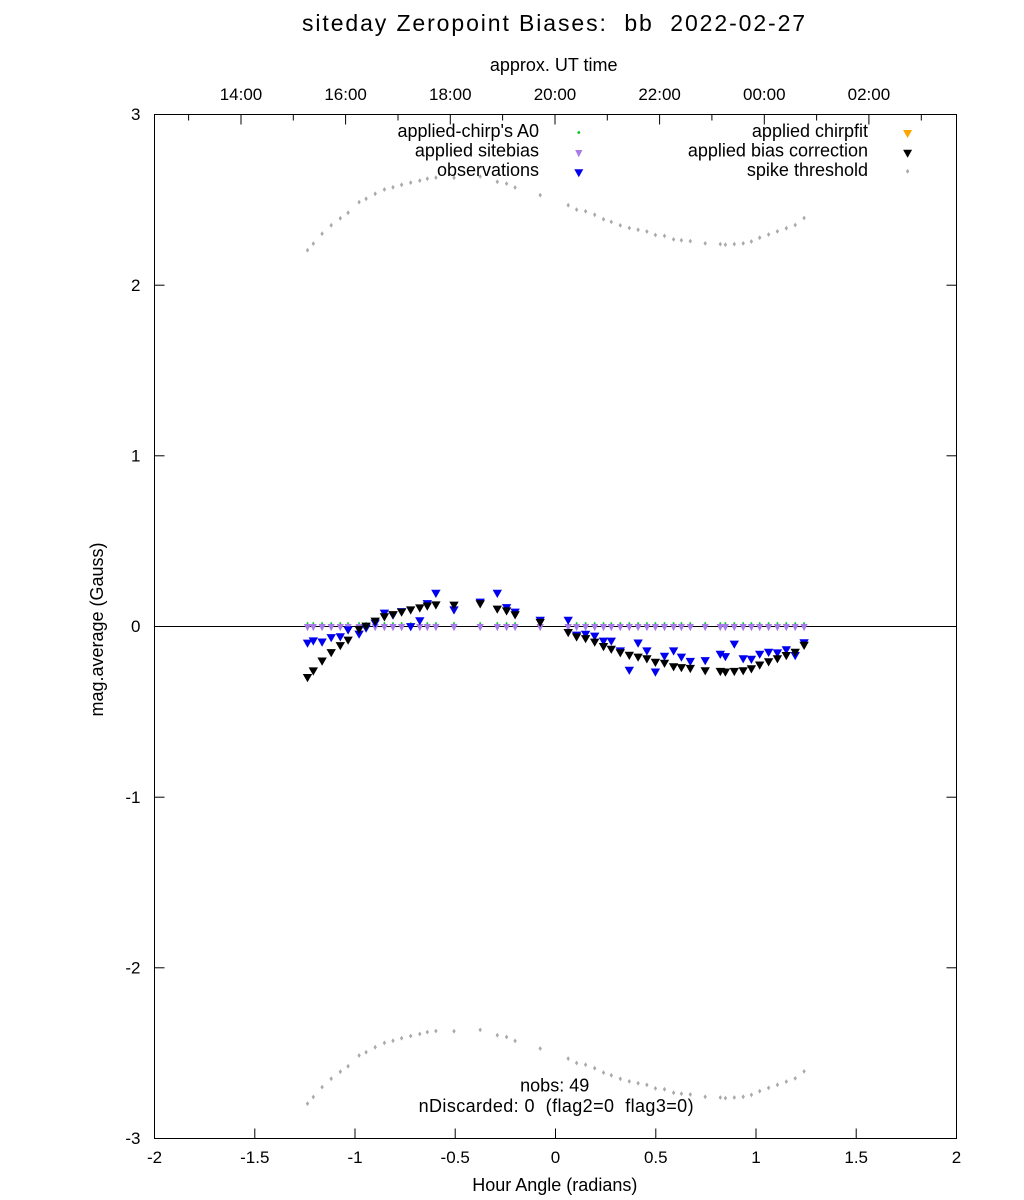 This screenshot has height=1200, width=1024. What do you see at coordinates (450, 94) in the screenshot?
I see `svg-text: 18:00` at bounding box center [450, 94].